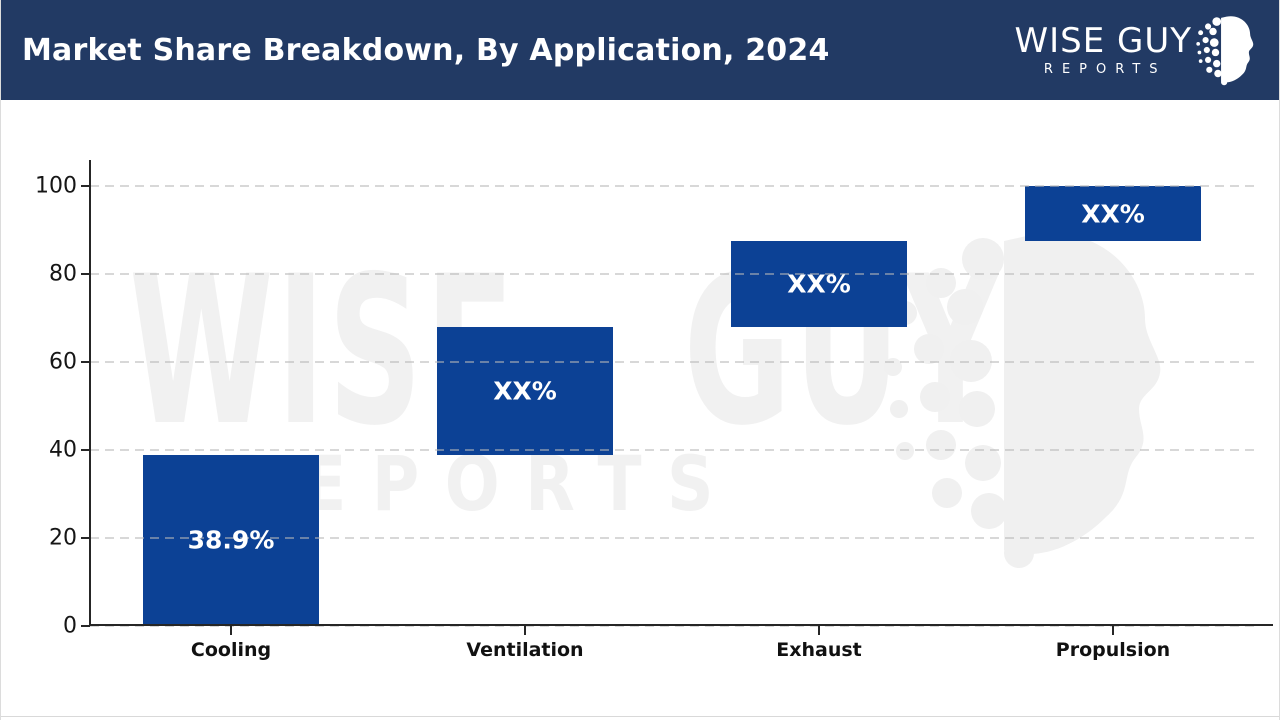  Describe the element at coordinates (90, 393) in the screenshot. I see `y-axis-line` at that location.